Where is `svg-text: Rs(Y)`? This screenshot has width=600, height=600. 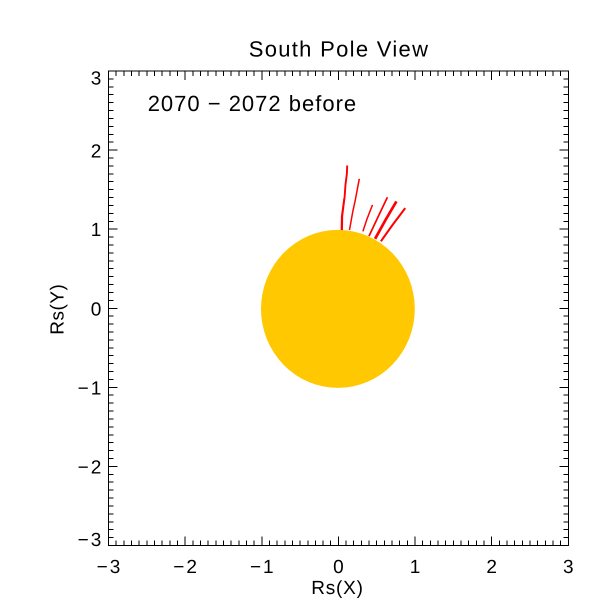 svg-text: Rs(Y) is located at coordinates (58, 309).